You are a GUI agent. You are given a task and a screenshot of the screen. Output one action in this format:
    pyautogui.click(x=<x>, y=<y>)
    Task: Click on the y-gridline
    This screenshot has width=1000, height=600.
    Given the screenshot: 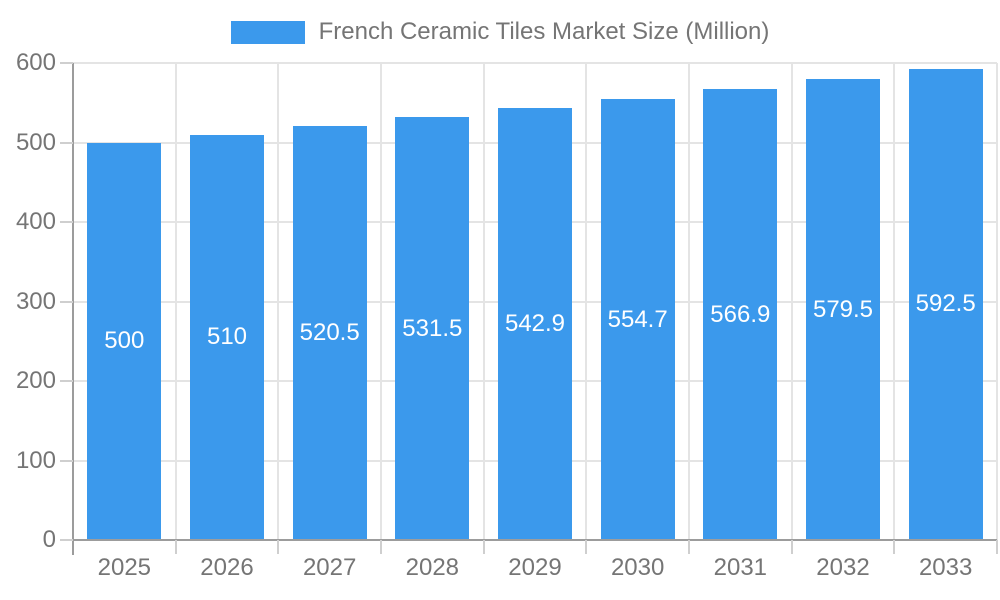 What is the action you would take?
    pyautogui.click(x=535, y=63)
    